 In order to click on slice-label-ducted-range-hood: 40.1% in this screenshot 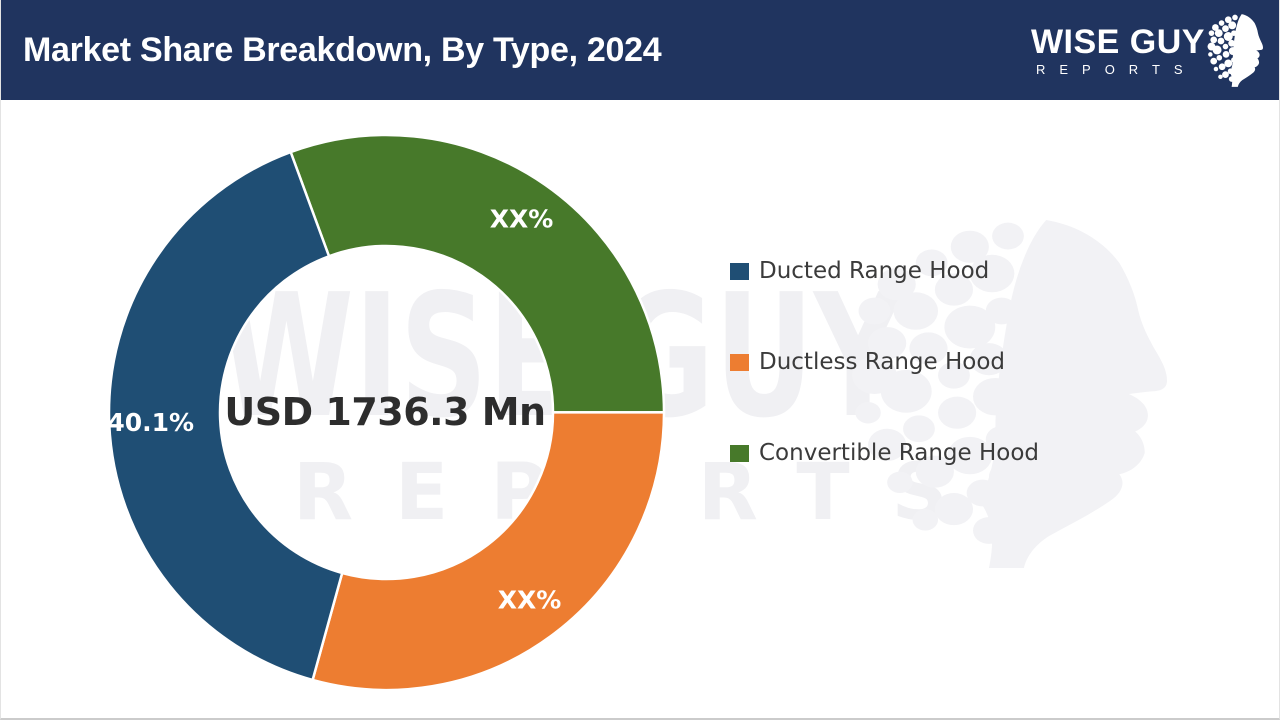, I will do `click(150, 422)`.